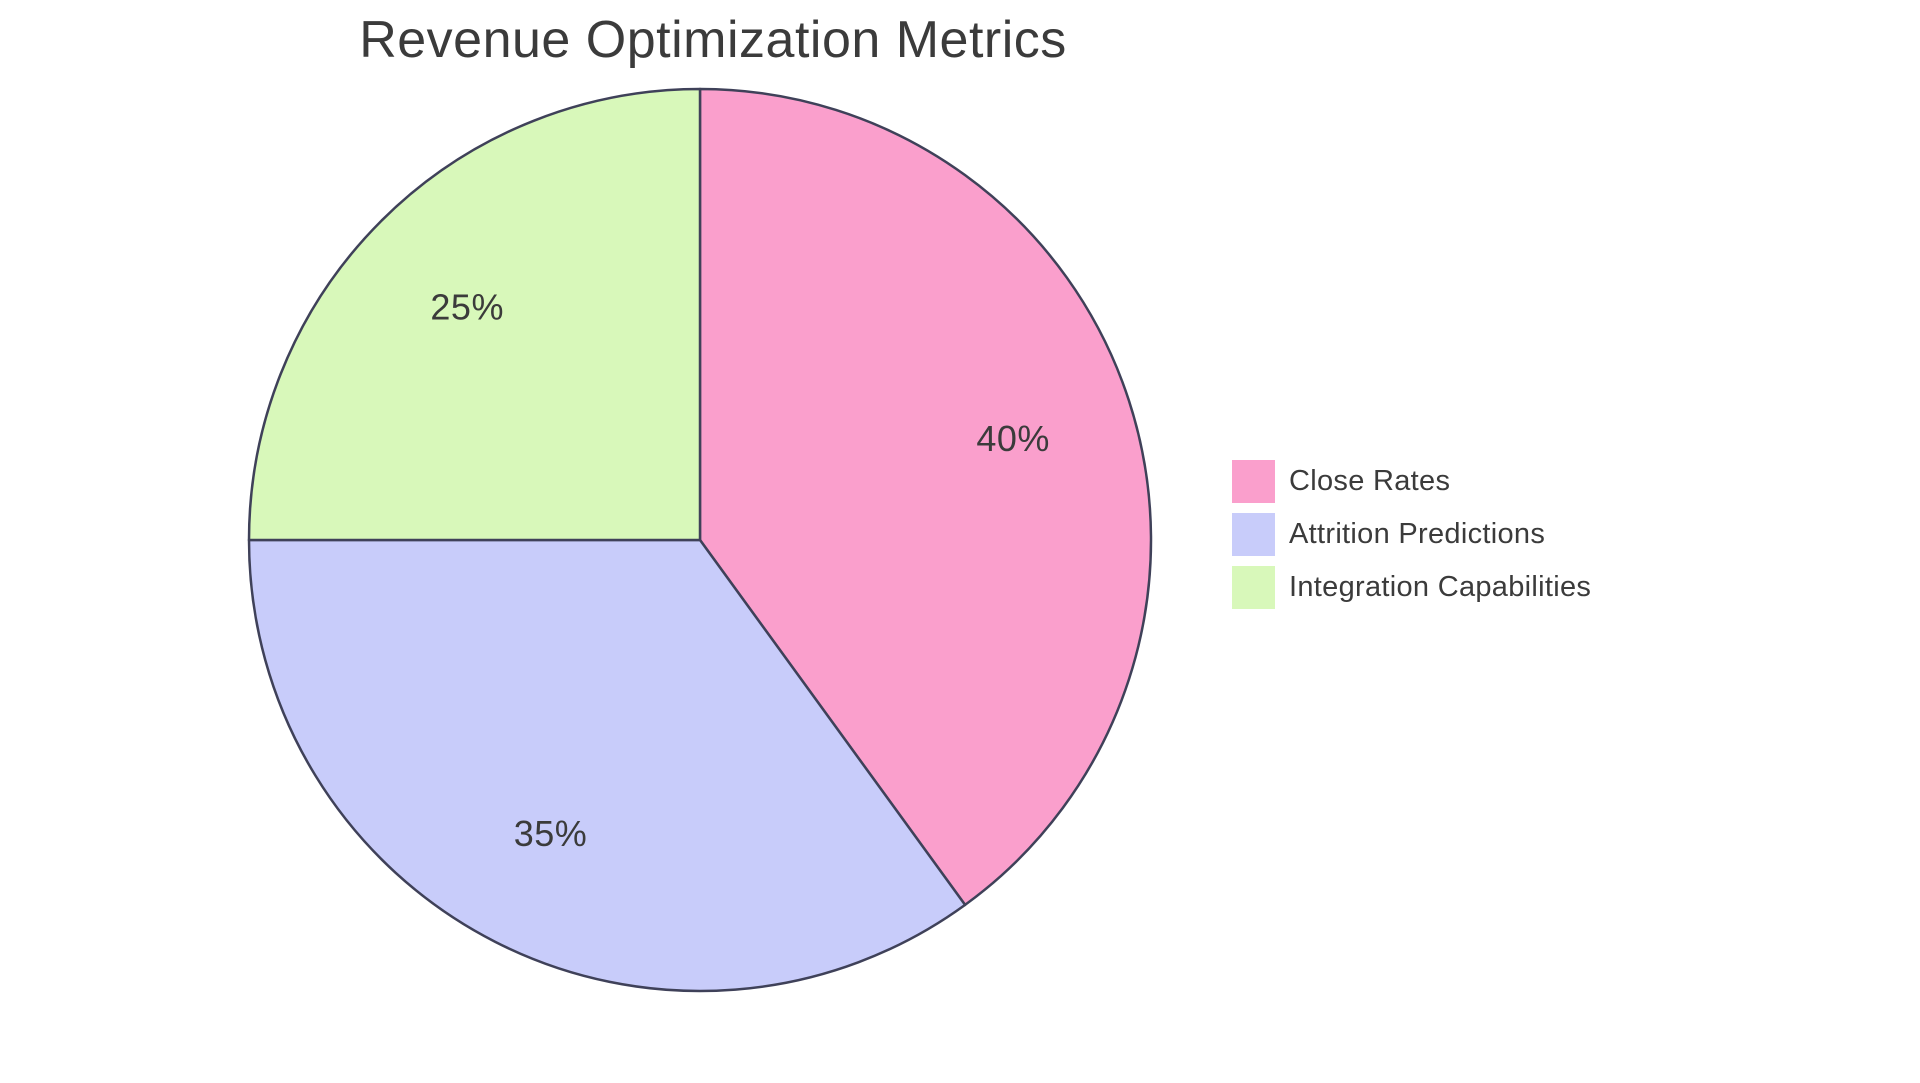 This screenshot has height=1083, width=1920. What do you see at coordinates (551, 833) in the screenshot?
I see `slice-label-attrition-predictions: 35%` at bounding box center [551, 833].